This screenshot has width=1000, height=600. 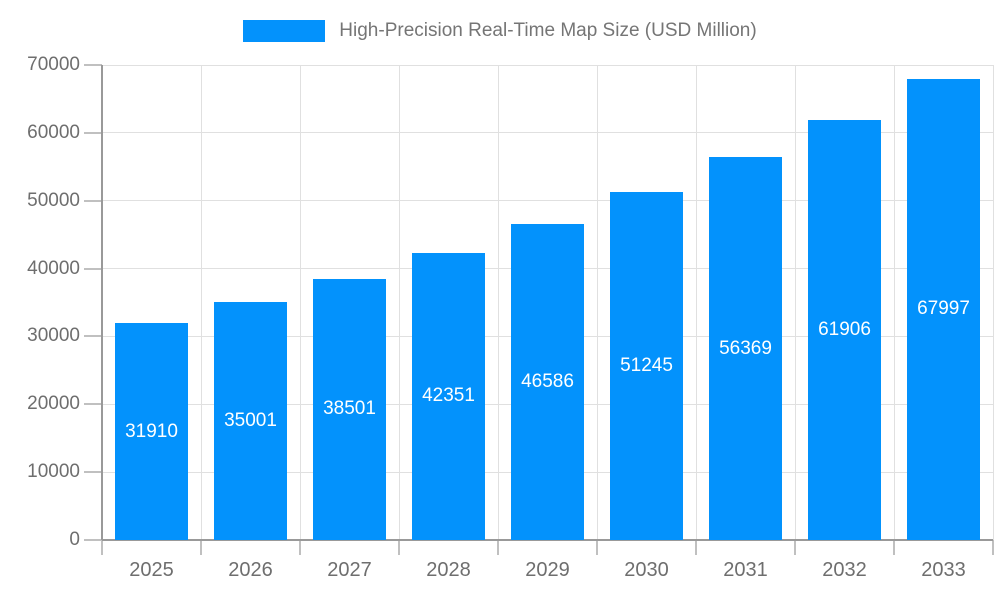 What do you see at coordinates (349, 570) in the screenshot?
I see `x-axis-label: 2027` at bounding box center [349, 570].